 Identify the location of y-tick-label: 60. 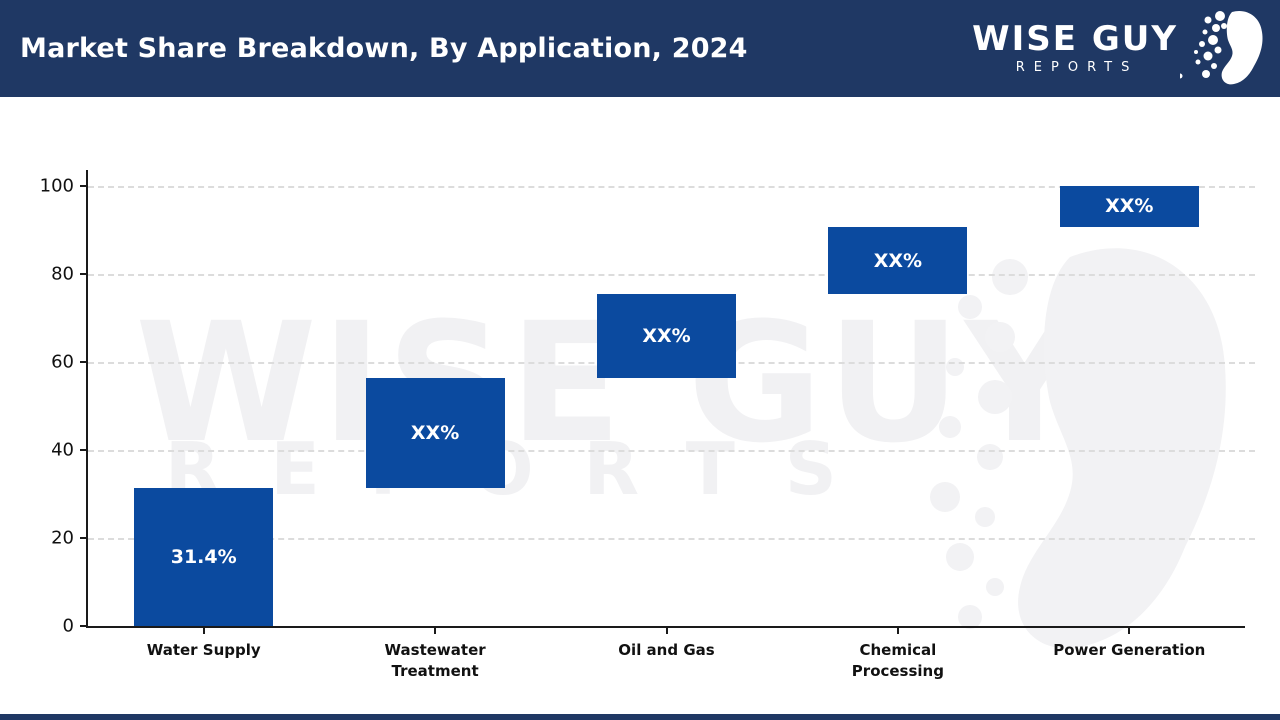
(62, 362).